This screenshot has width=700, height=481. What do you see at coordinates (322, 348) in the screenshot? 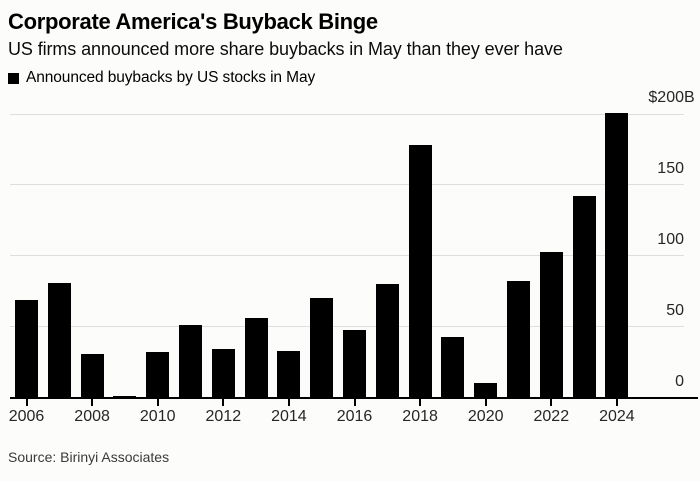
I see `bar-2015` at bounding box center [322, 348].